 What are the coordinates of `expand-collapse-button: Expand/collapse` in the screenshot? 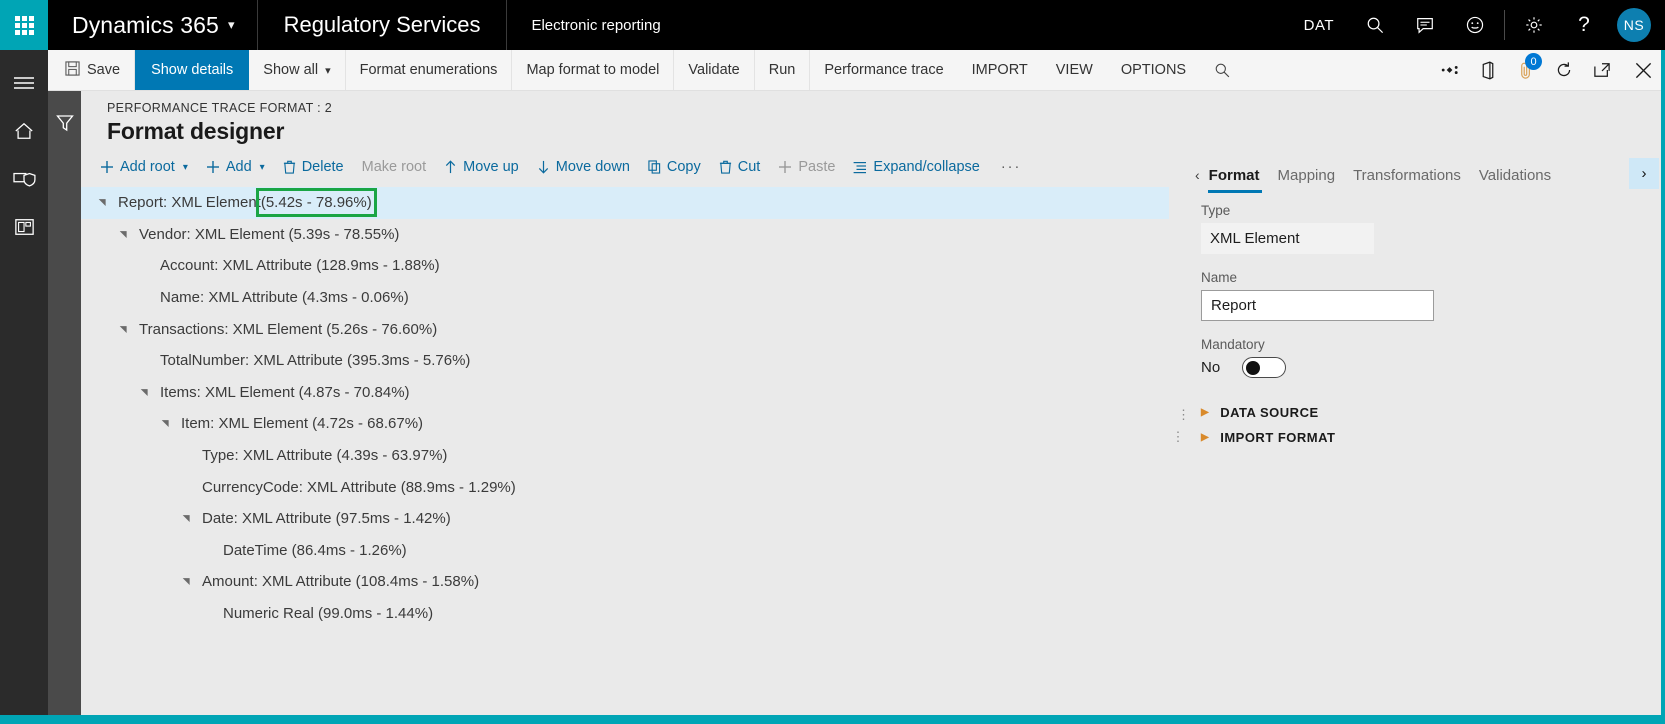 It's located at (916, 167).